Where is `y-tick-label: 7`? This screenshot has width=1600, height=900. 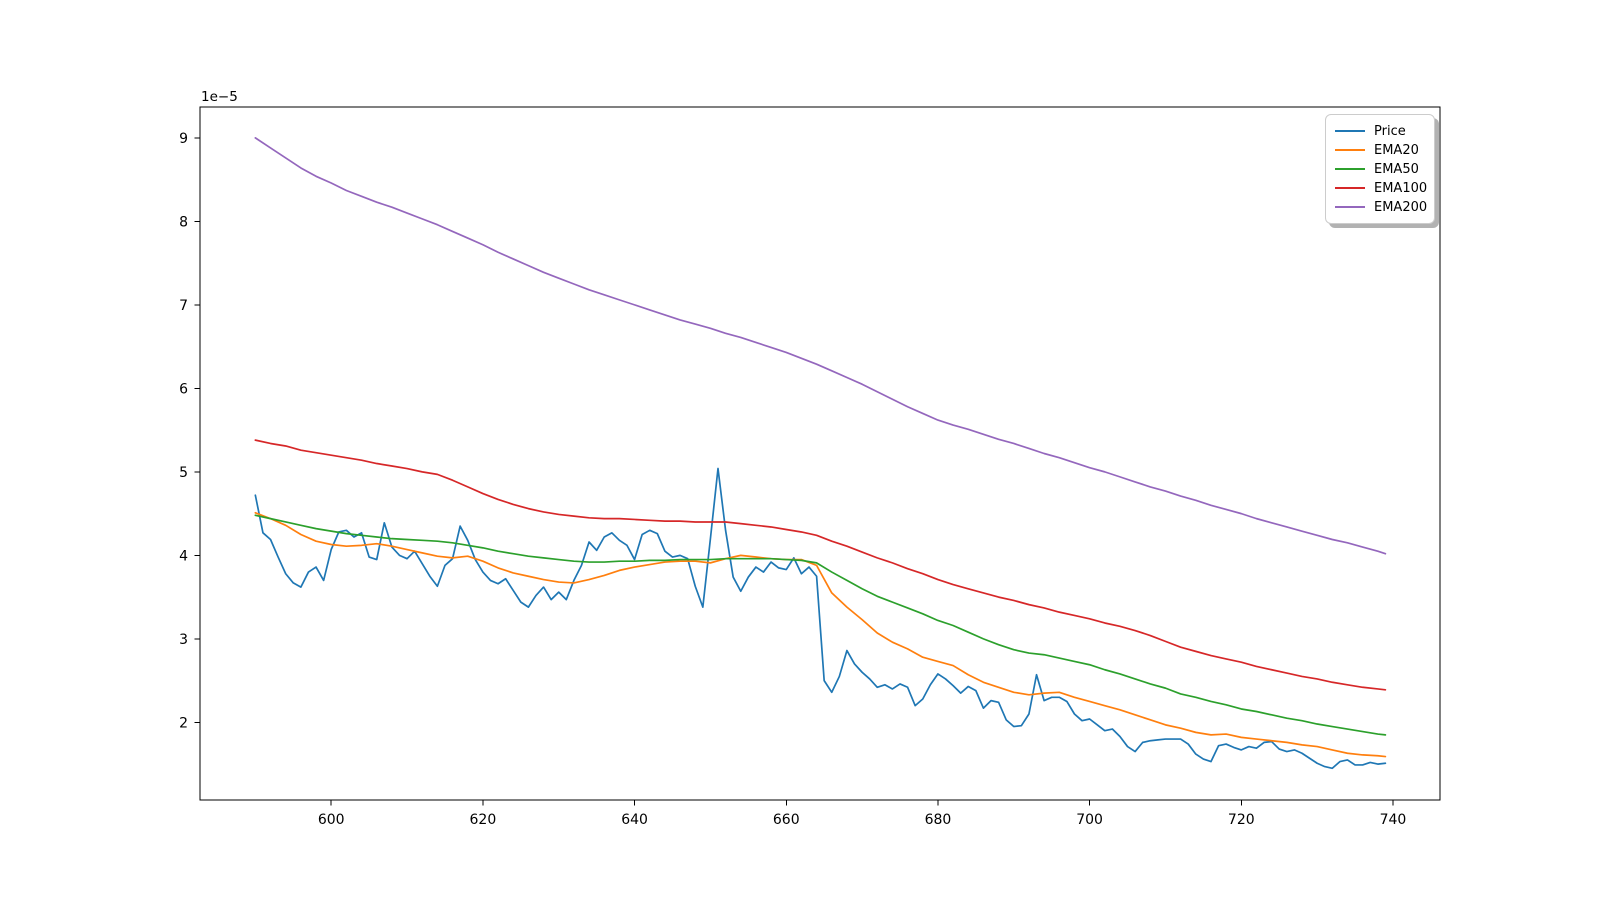
y-tick-label: 7 is located at coordinates (183, 306).